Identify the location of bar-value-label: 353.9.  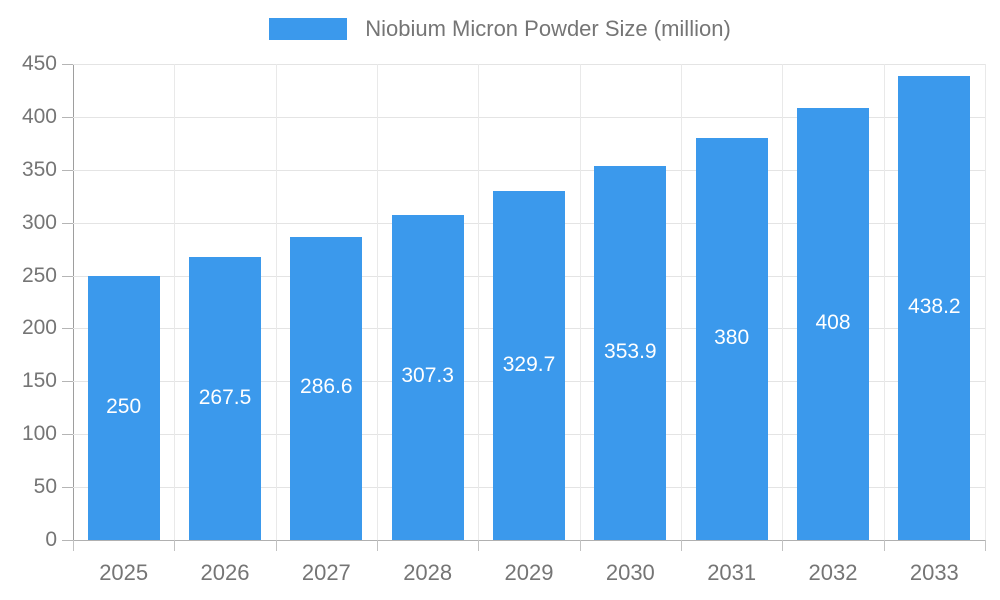
(630, 351).